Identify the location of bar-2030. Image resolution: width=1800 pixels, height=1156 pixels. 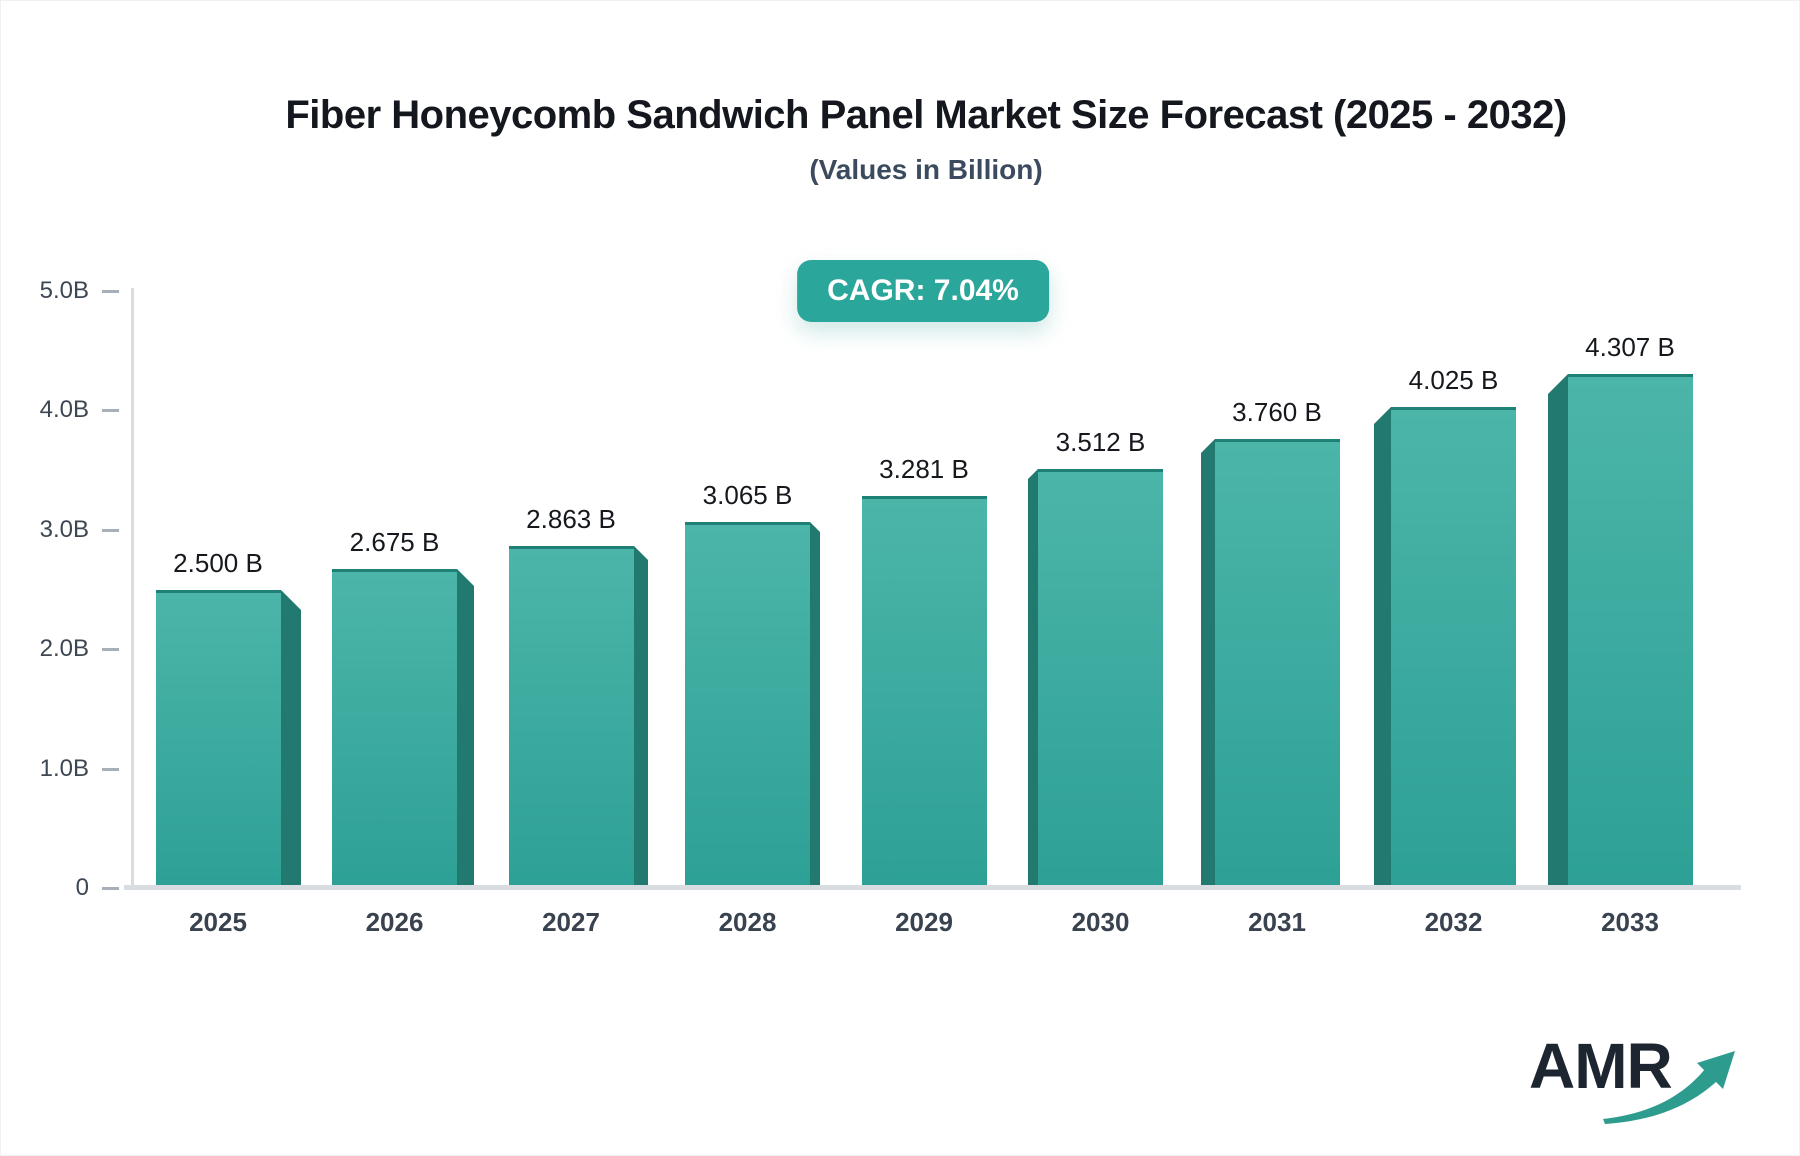
(1095, 679).